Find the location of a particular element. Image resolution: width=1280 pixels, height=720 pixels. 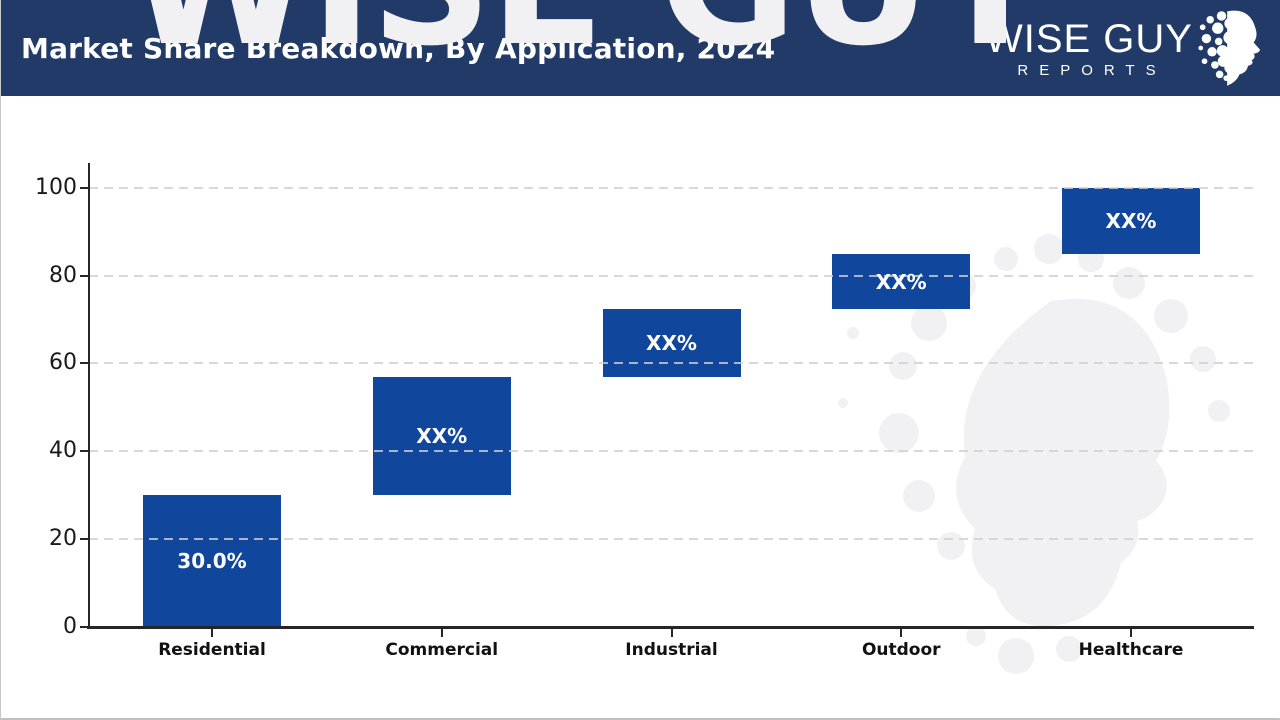

x-category-label: Industrial is located at coordinates (671, 650).